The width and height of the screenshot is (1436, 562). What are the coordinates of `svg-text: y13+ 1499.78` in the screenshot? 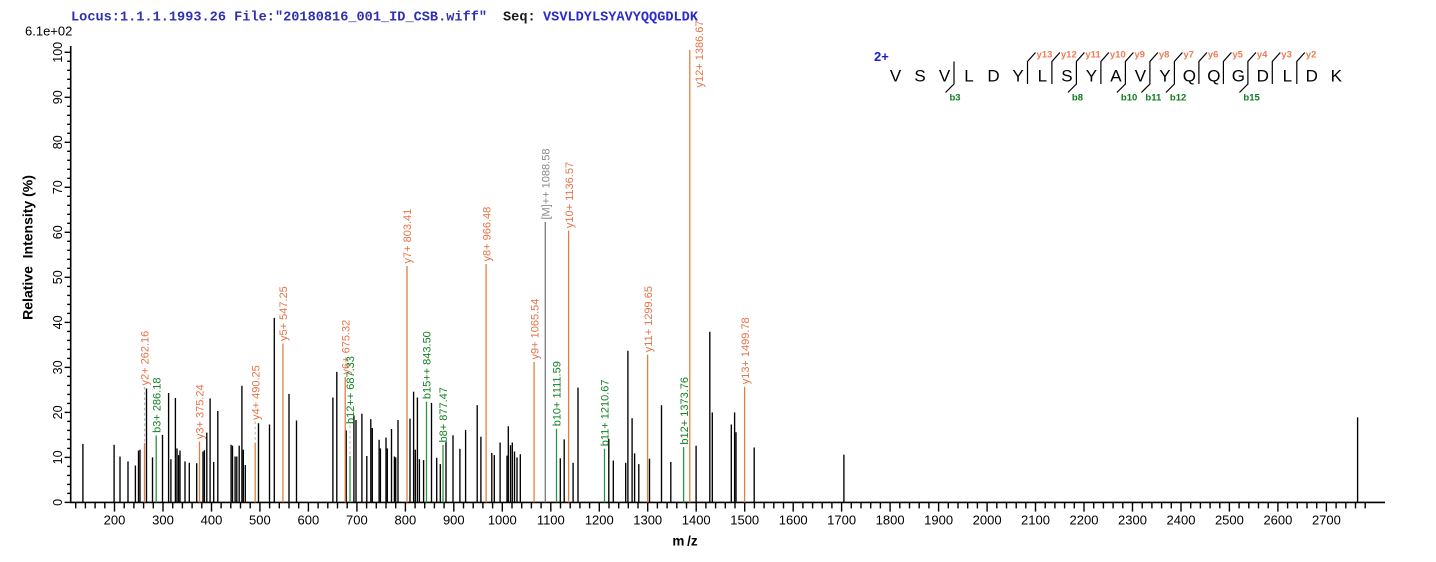 It's located at (746, 350).